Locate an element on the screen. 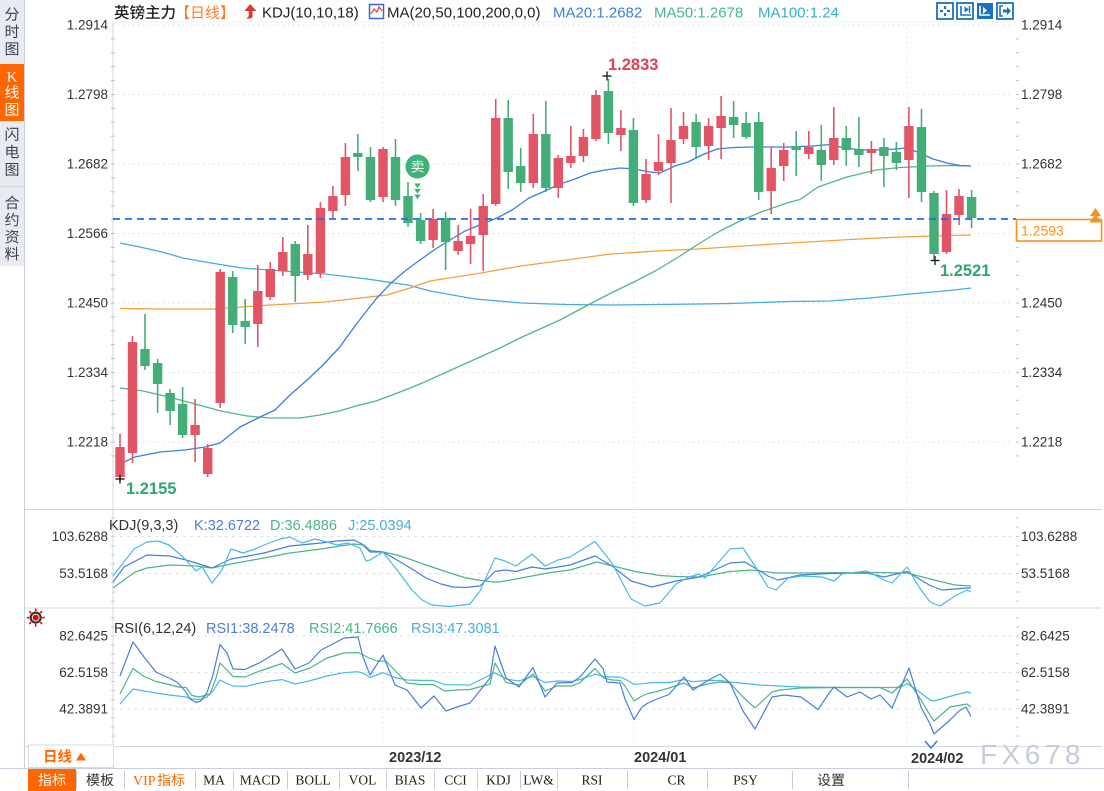 Image resolution: width=1104 pixels, height=791 pixels. svg-text: K is located at coordinates (12, 78).